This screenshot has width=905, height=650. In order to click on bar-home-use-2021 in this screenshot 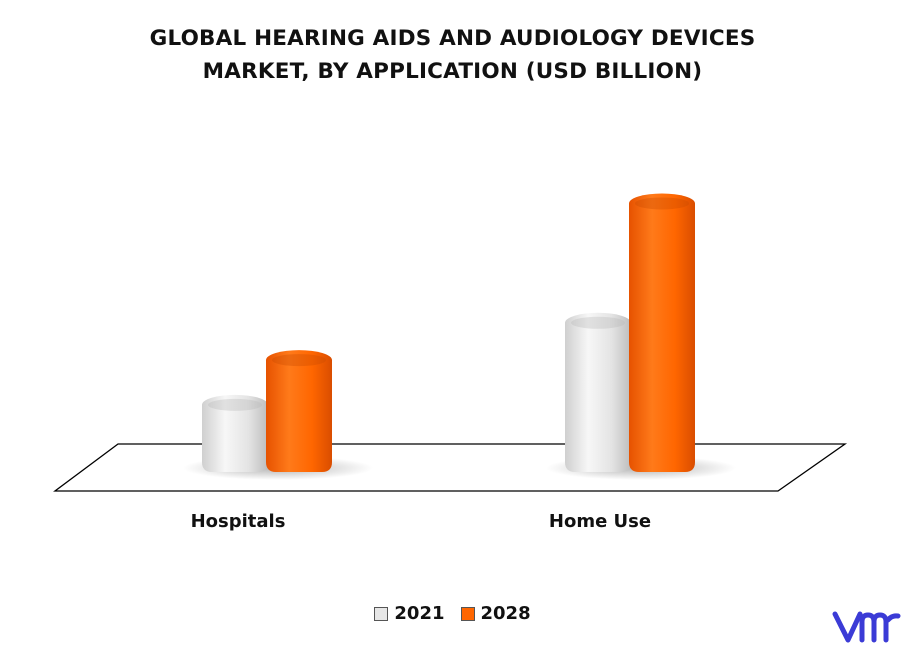, I will do `click(598, 392)`.